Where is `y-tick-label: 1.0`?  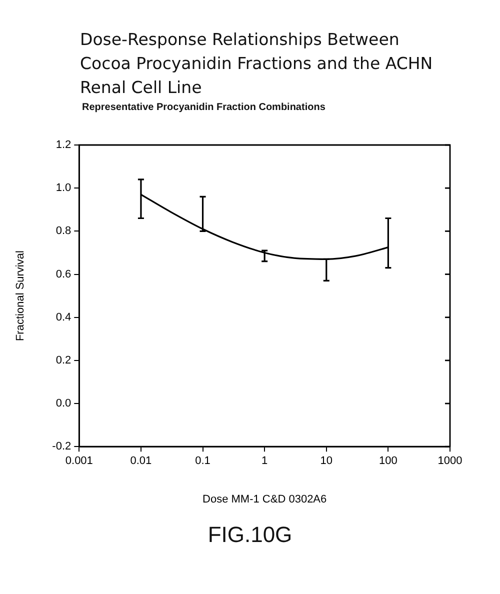
y-tick-label: 1.0 is located at coordinates (64, 188).